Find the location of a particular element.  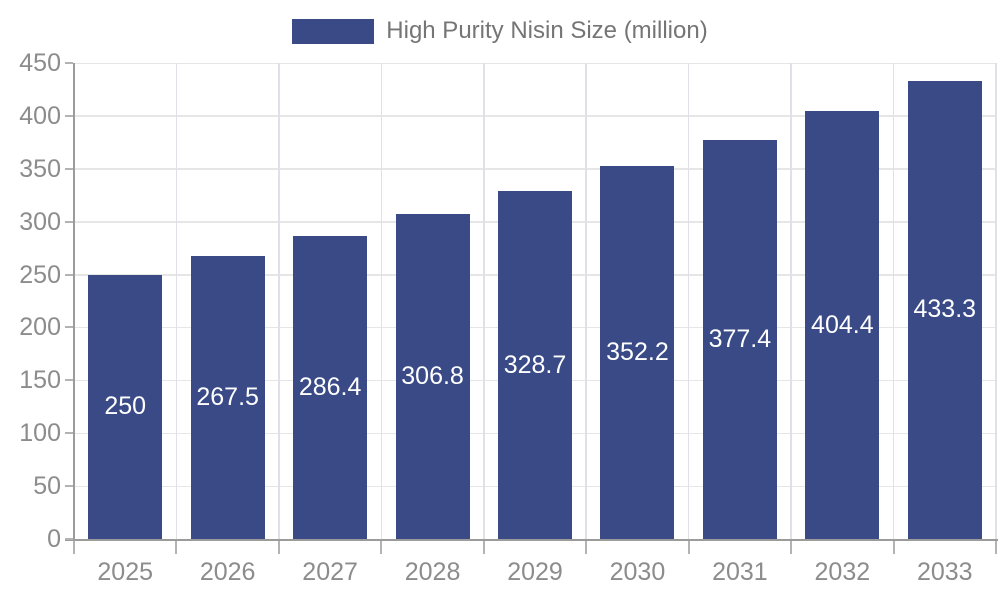

bar-2031: 377.4 is located at coordinates (739, 339).